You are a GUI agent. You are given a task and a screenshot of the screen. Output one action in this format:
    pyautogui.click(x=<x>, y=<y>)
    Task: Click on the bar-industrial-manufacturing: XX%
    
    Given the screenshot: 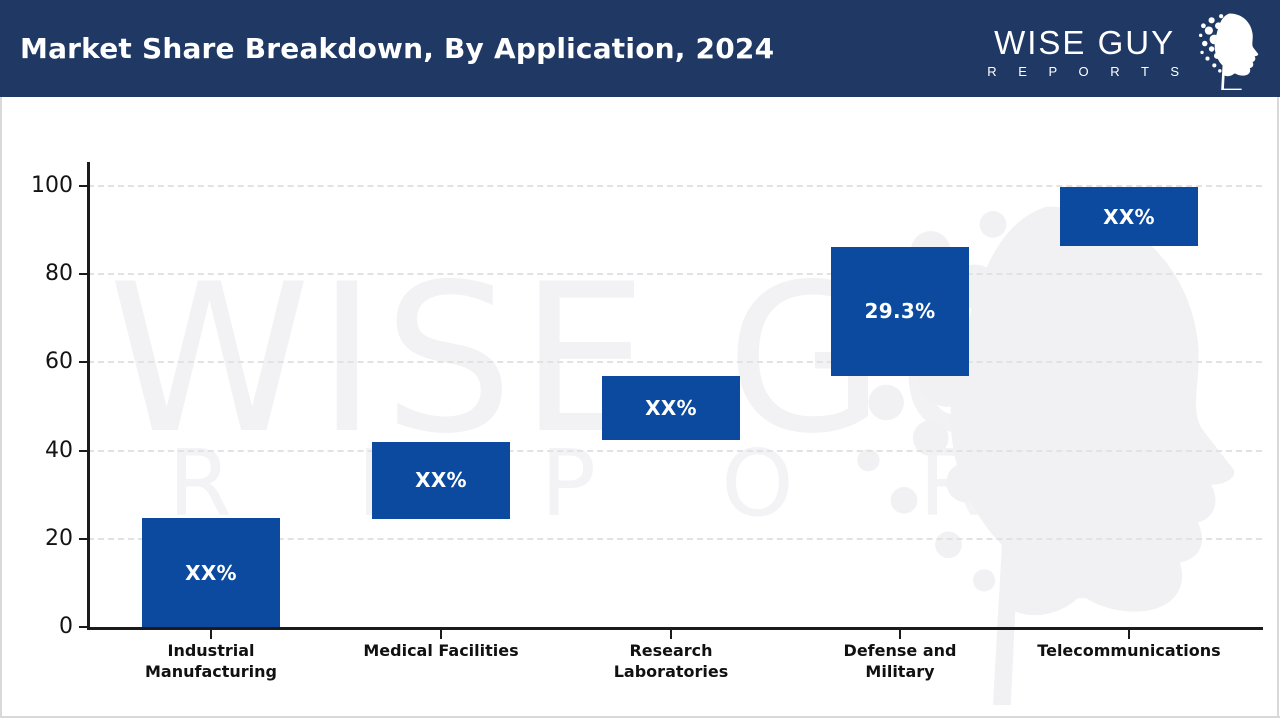 What is the action you would take?
    pyautogui.click(x=211, y=572)
    